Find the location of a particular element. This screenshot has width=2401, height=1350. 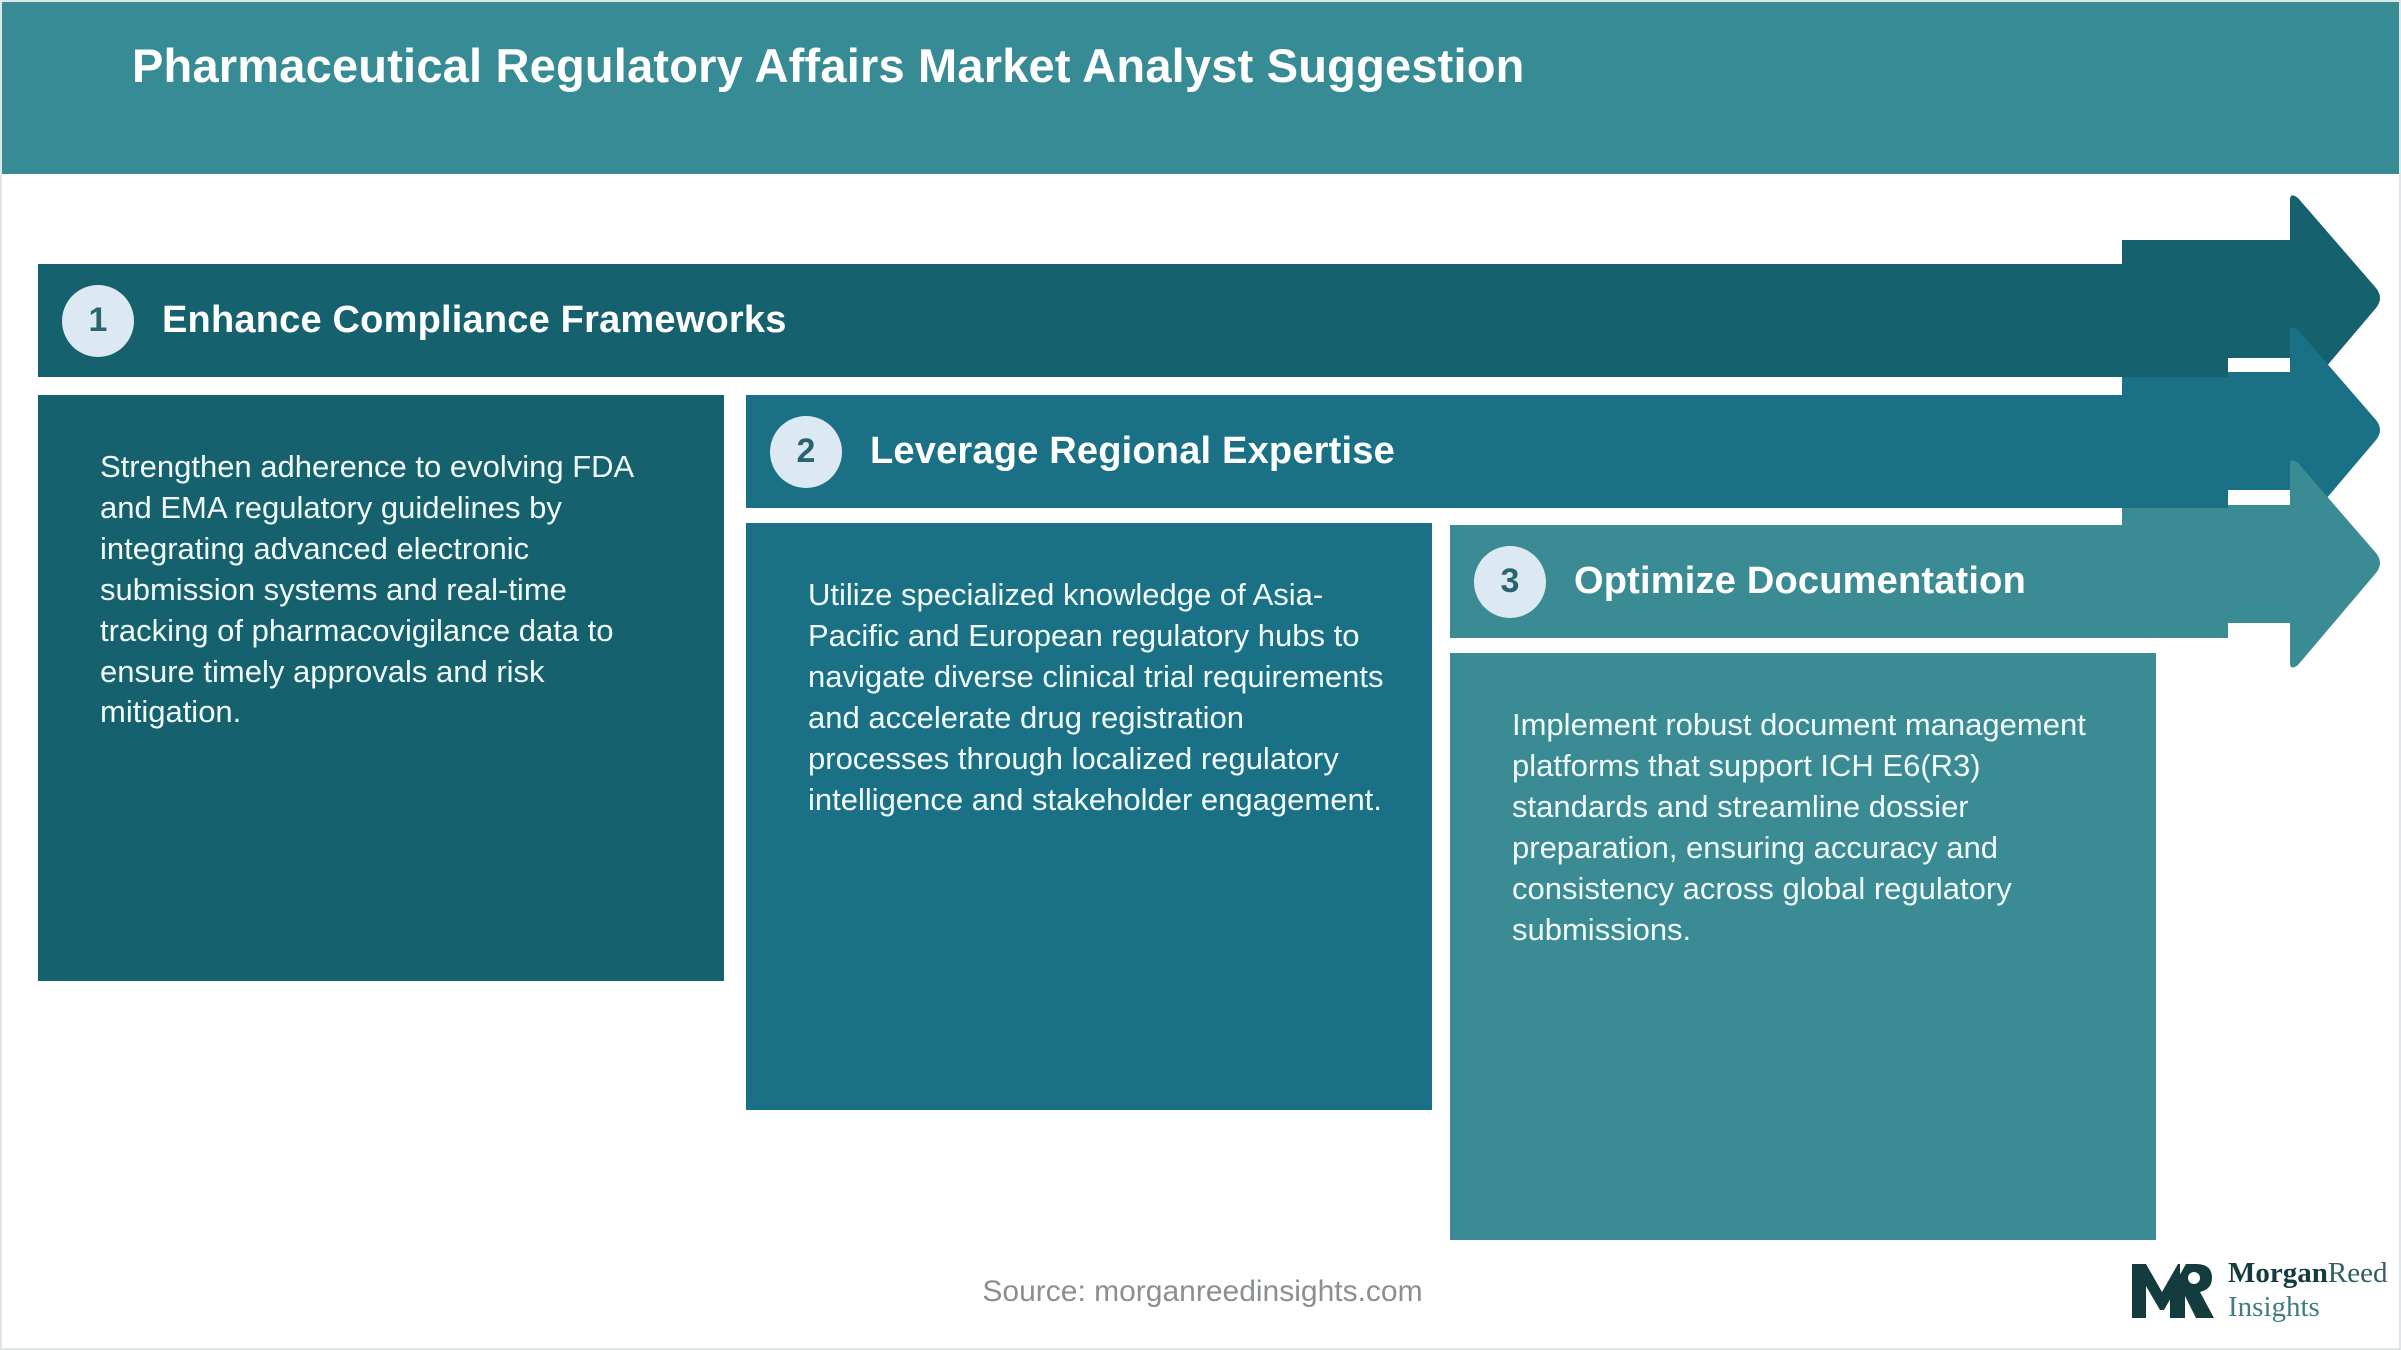

source-note: Source: morganreedinsights.com is located at coordinates (1202, 1291).